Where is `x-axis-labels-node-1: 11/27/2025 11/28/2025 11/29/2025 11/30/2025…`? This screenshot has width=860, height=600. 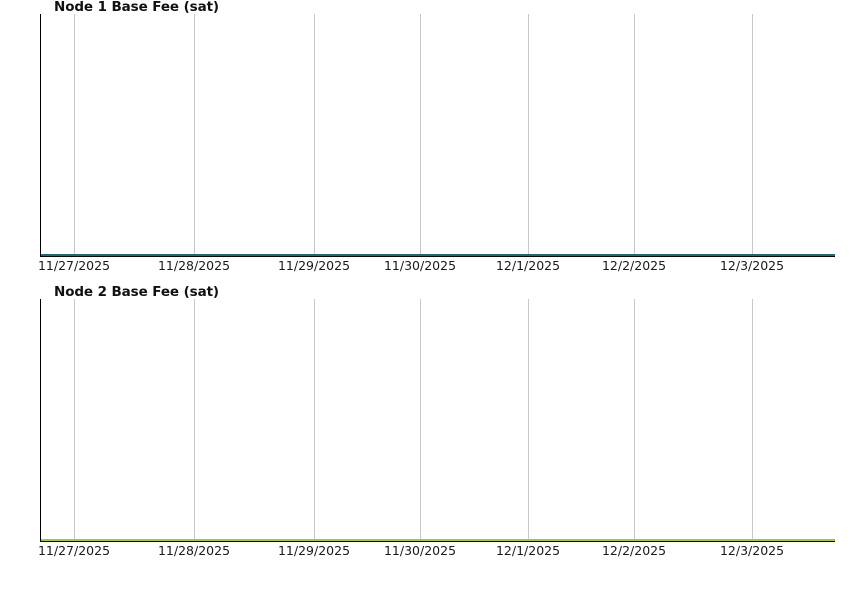
x-axis-labels-node-1: 11/27/2025 11/28/2025 11/29/2025 11/30/2025… is located at coordinates (430, 267).